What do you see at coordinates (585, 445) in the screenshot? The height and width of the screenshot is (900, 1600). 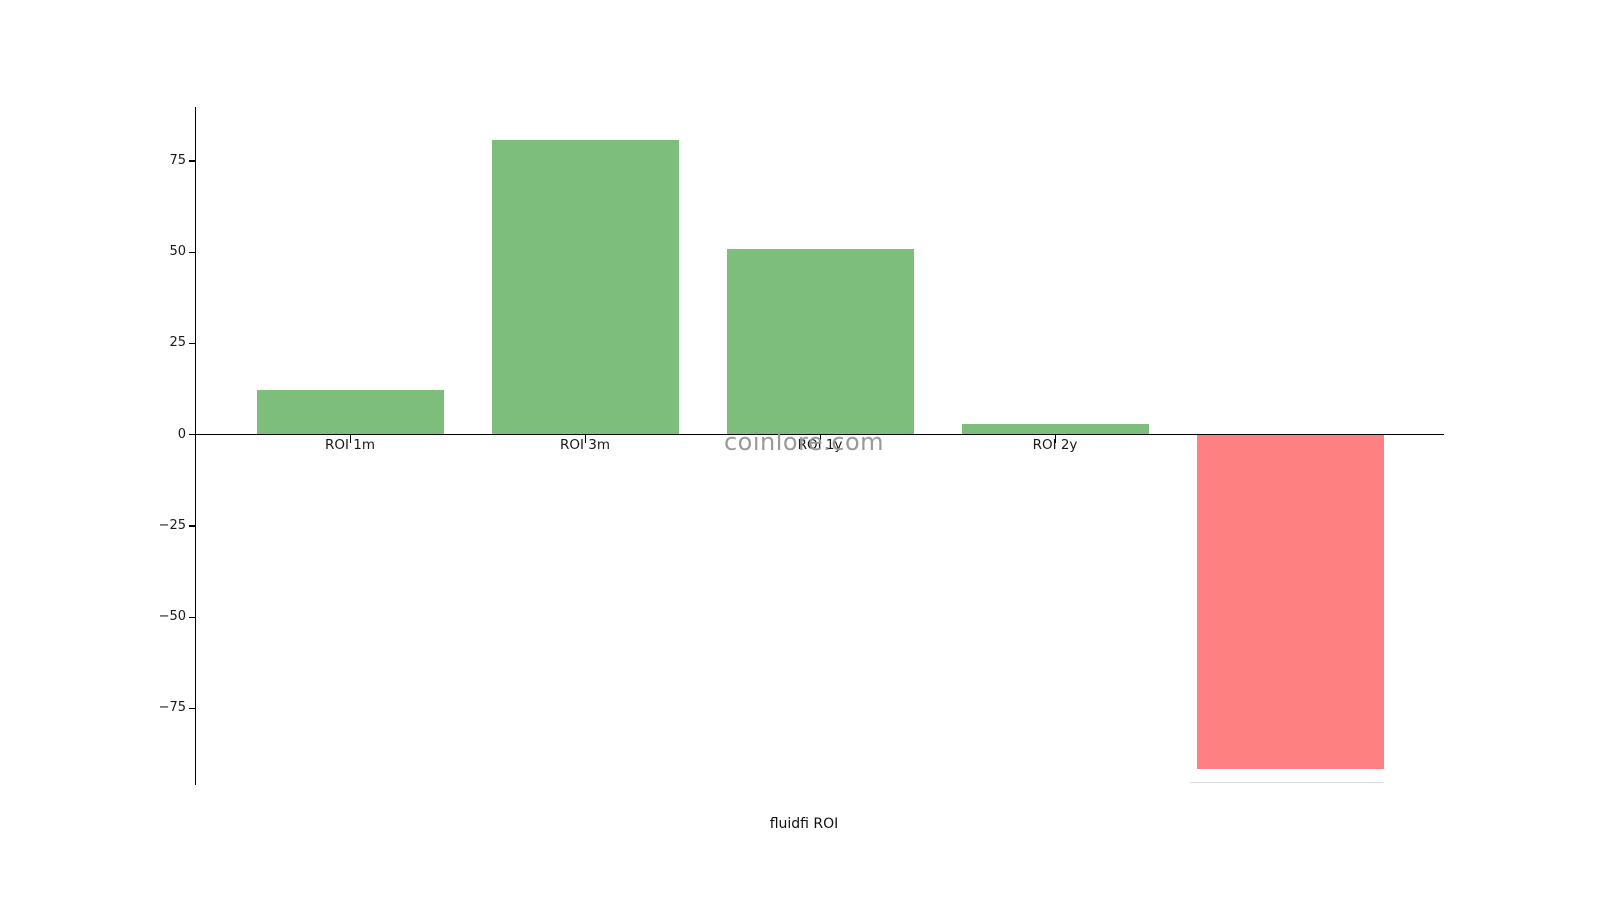 I see `x-tick-label: ROI 3m` at bounding box center [585, 445].